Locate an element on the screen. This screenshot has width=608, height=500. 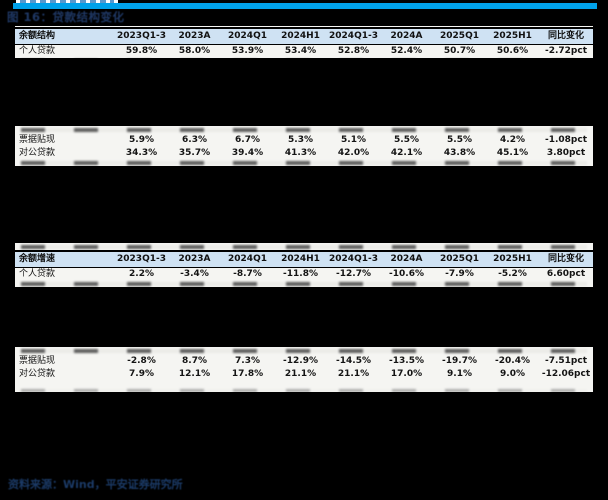
cell-value: 5.3% is located at coordinates (300, 140).